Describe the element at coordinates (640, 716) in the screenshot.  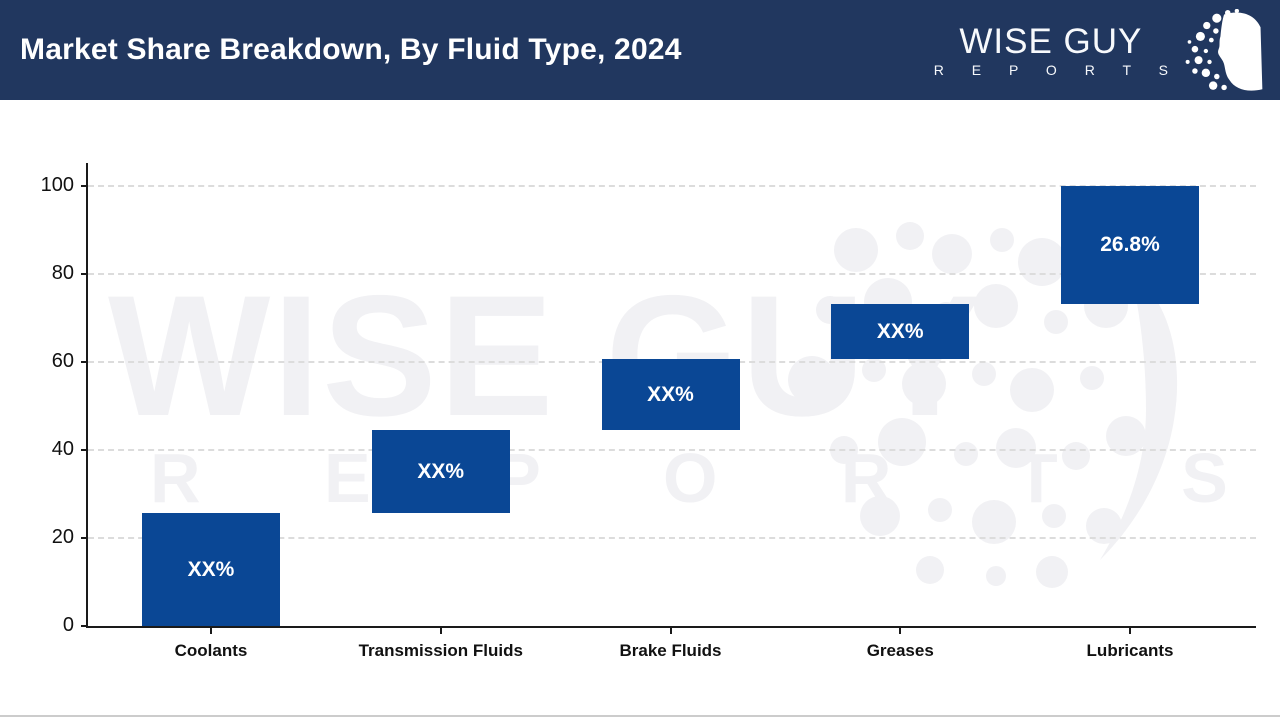
I see `footer-divider` at that location.